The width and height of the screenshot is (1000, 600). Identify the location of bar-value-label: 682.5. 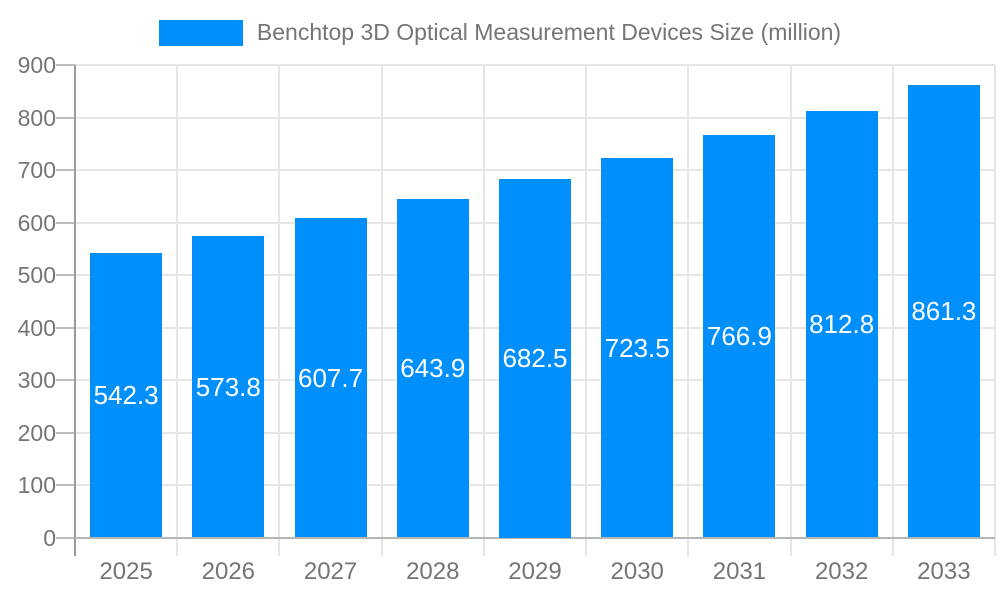
(535, 358).